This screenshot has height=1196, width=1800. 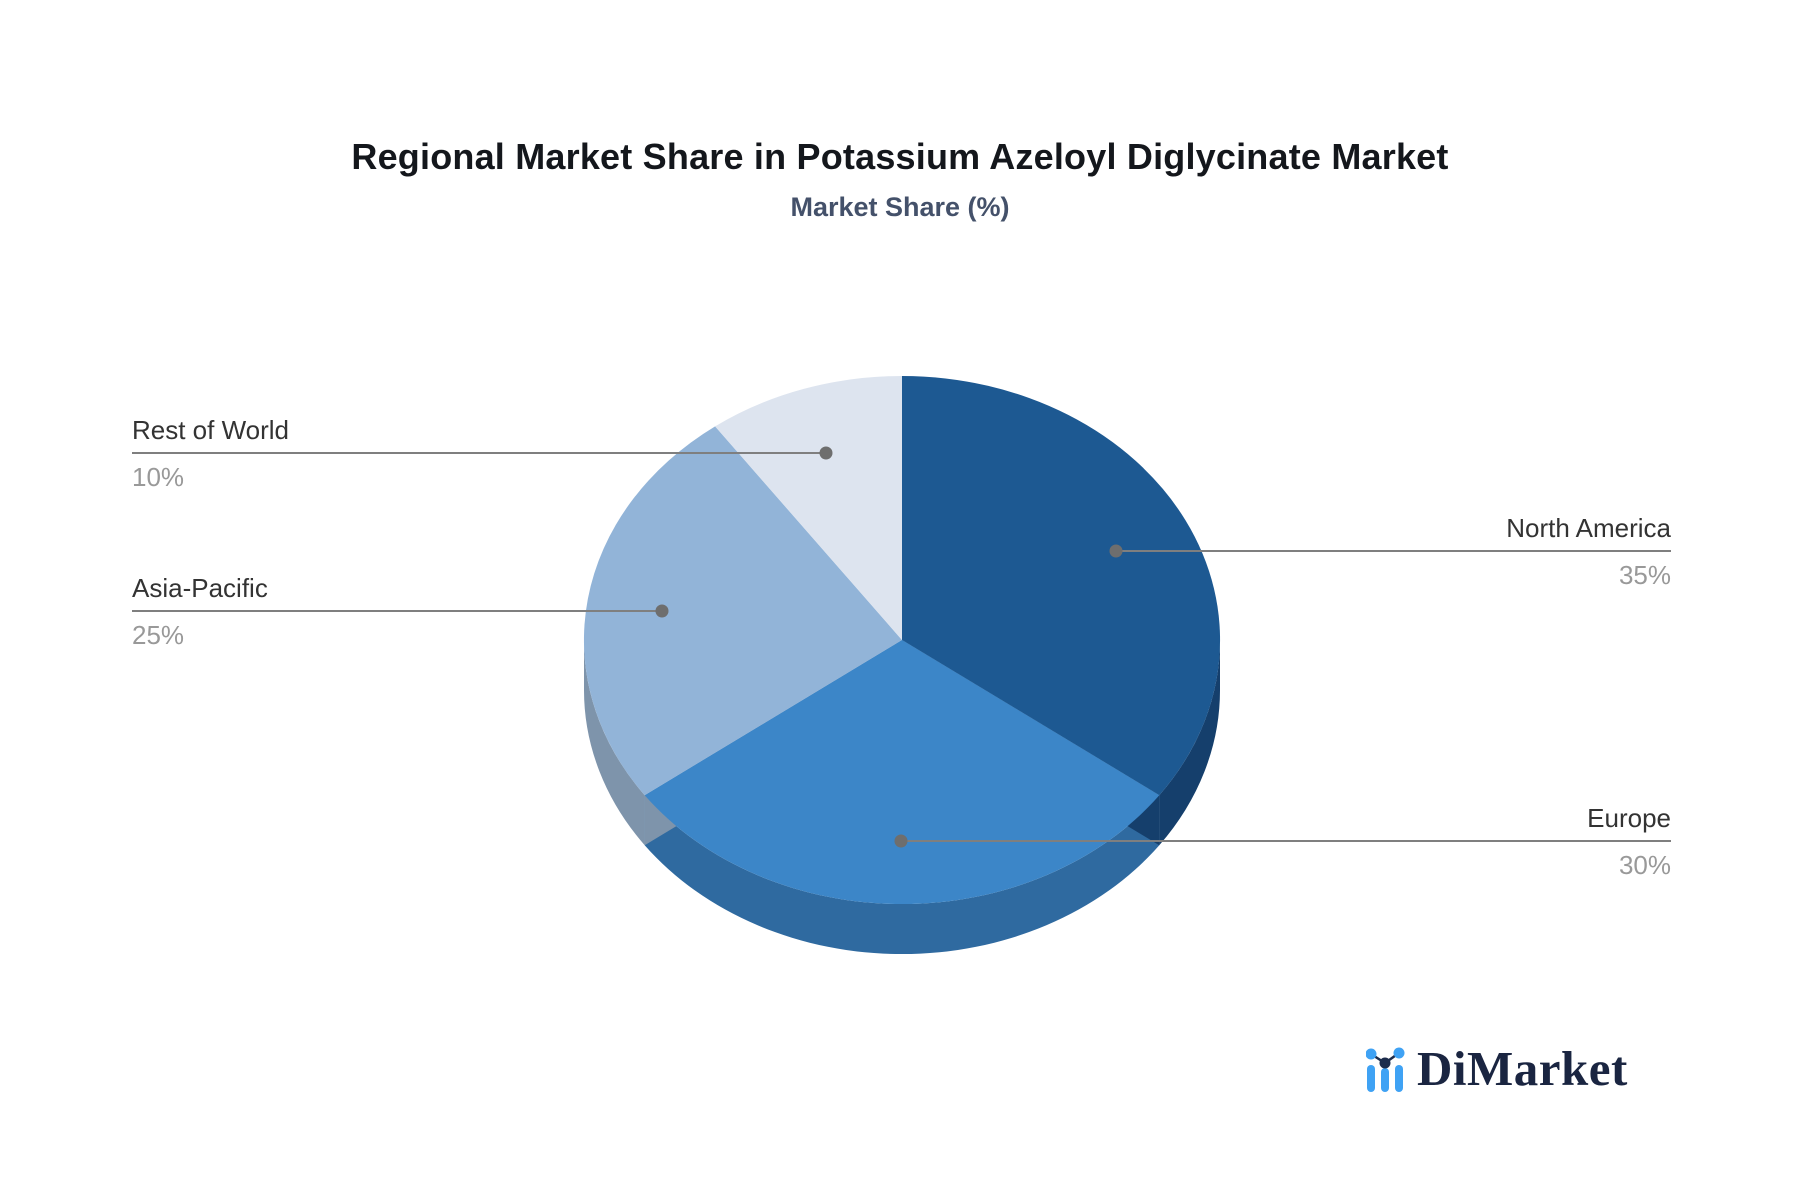 I want to click on chart-subtitle: Market Share (%), so click(x=900, y=207).